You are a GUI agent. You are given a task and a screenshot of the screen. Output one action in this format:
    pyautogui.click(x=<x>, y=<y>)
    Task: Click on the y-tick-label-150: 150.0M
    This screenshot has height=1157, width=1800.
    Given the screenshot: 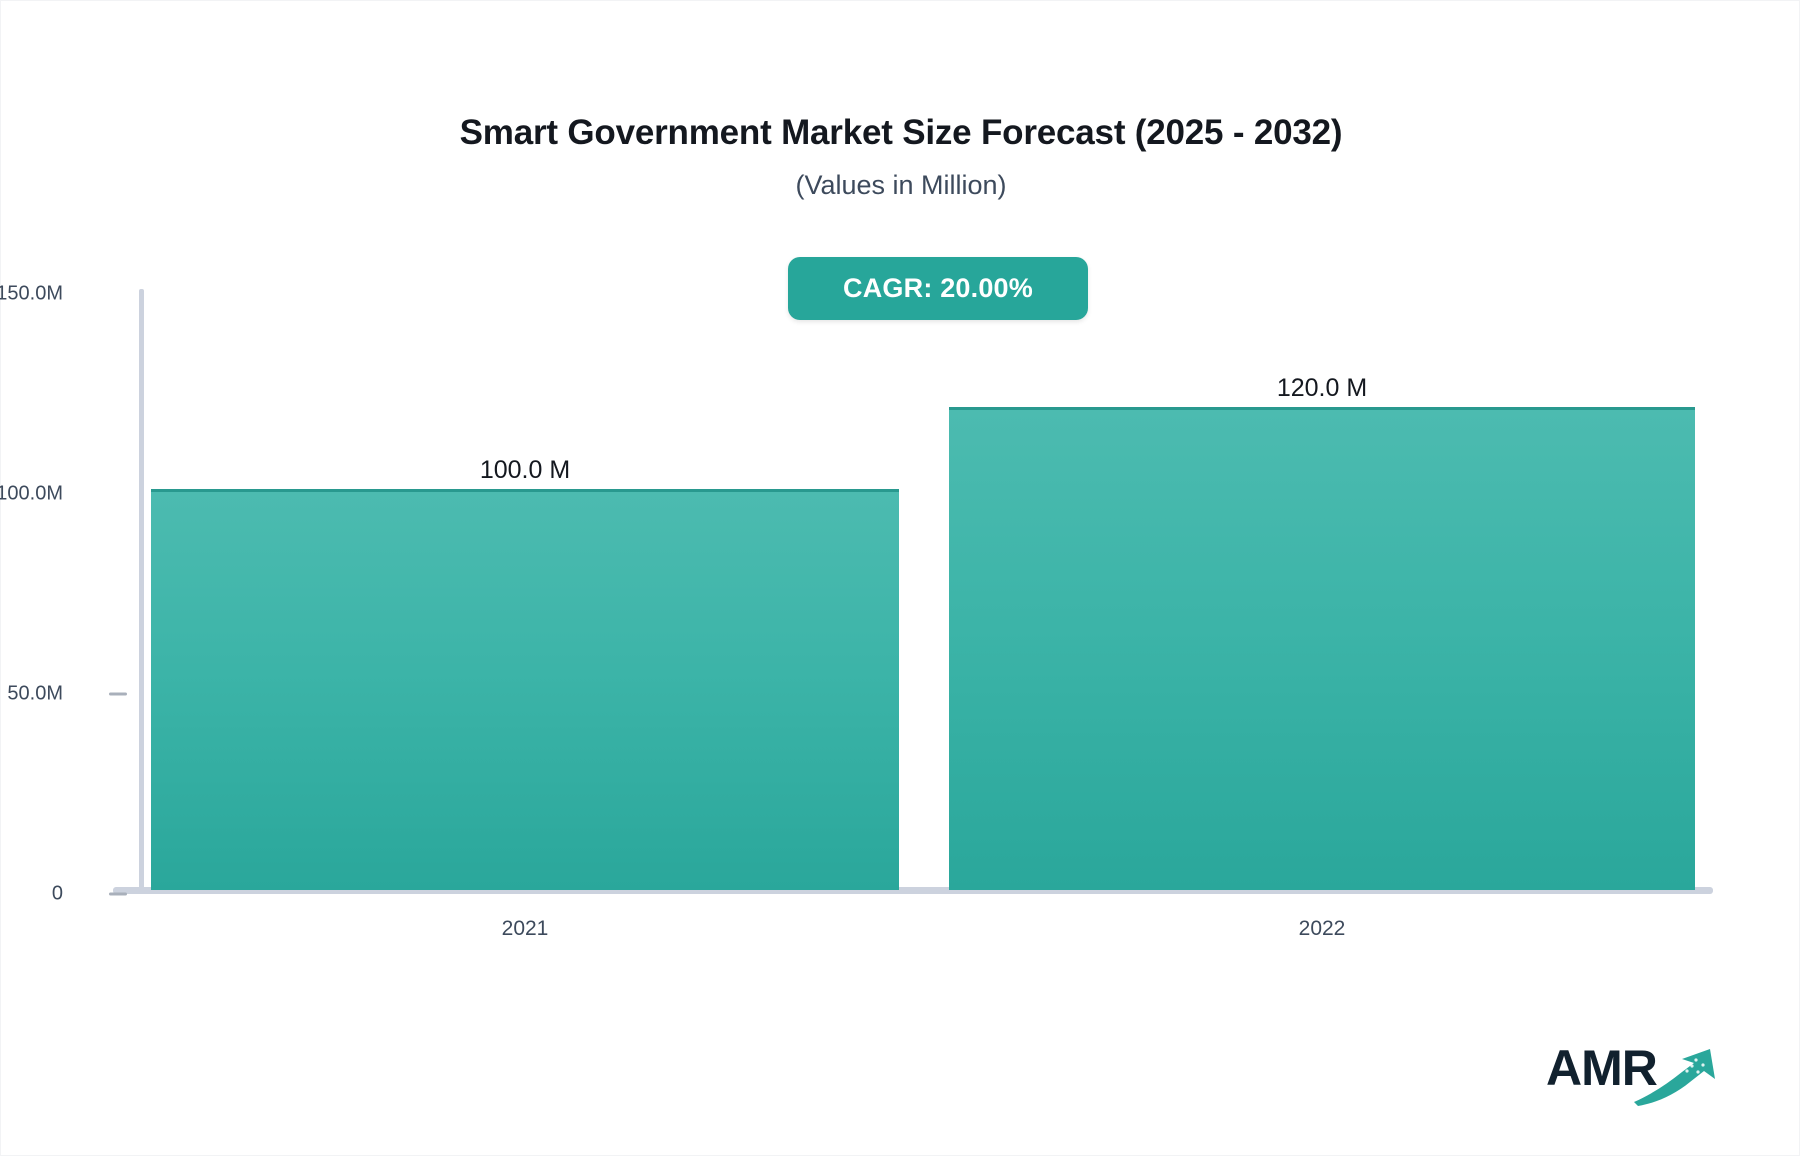 What is the action you would take?
    pyautogui.click(x=31, y=293)
    